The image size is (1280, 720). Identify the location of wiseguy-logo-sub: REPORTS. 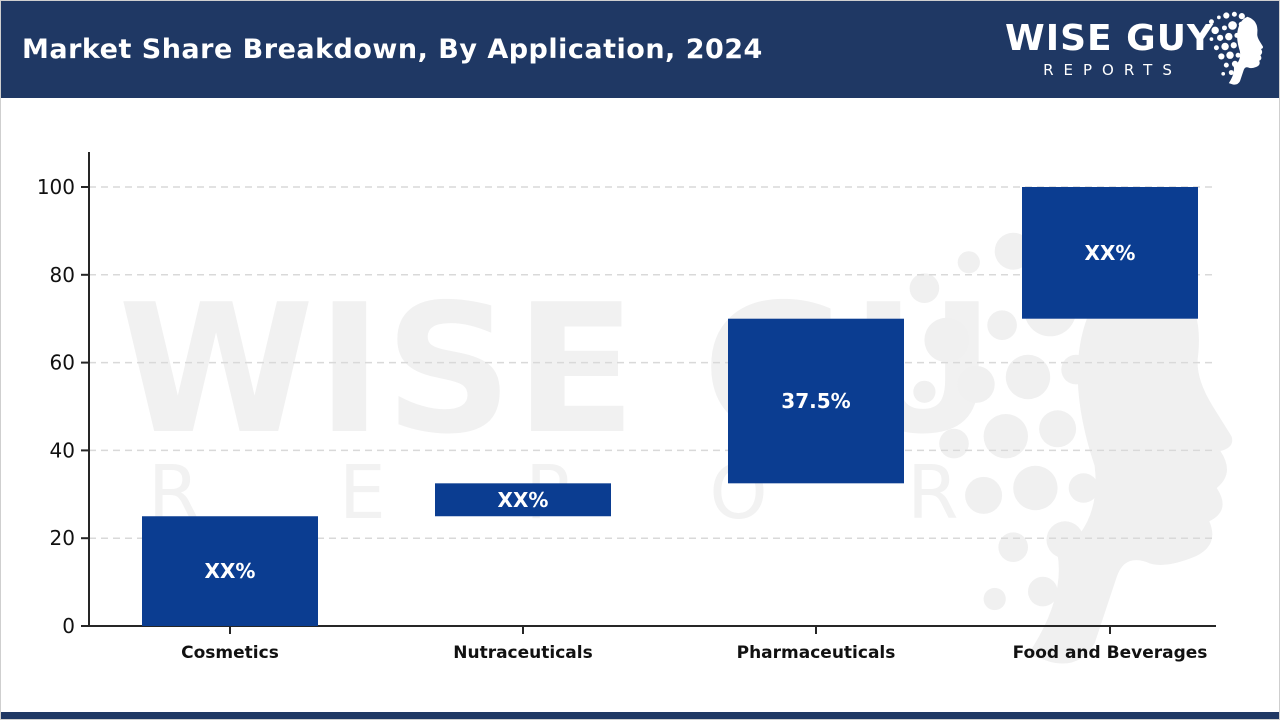
(1112, 70).